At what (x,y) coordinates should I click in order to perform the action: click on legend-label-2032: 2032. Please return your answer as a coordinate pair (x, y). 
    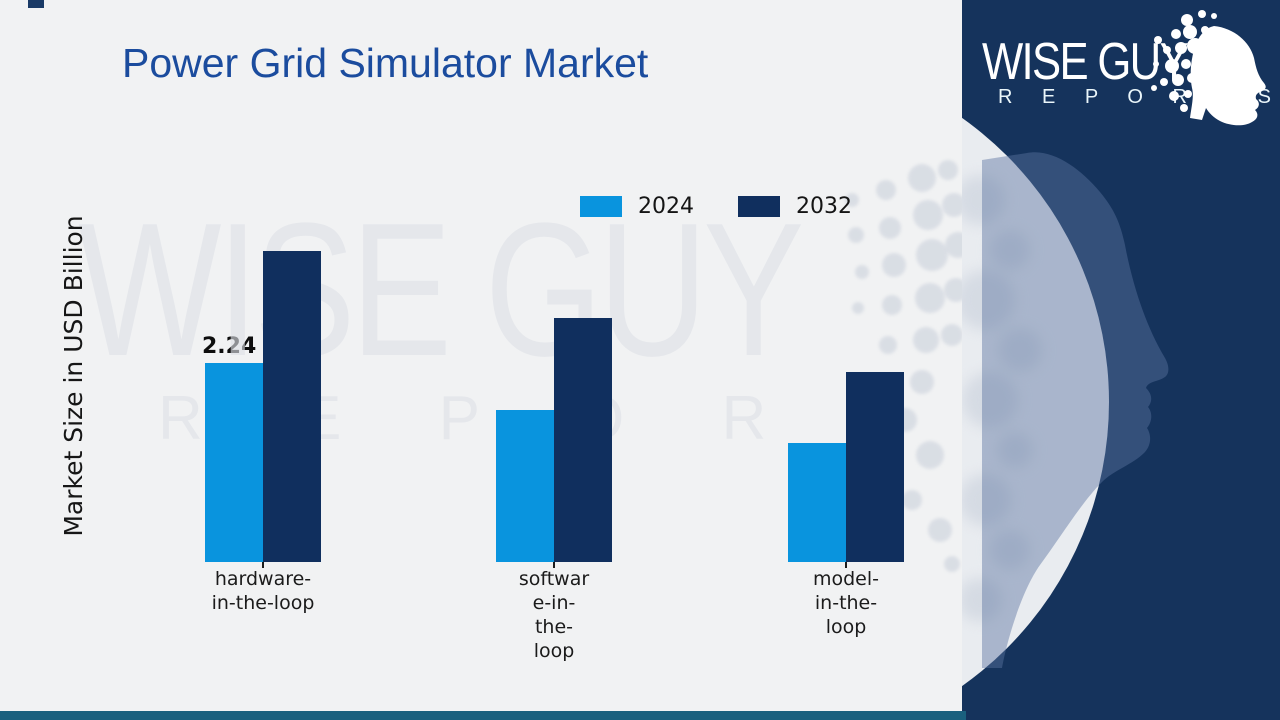
    Looking at the image, I should click on (824, 206).